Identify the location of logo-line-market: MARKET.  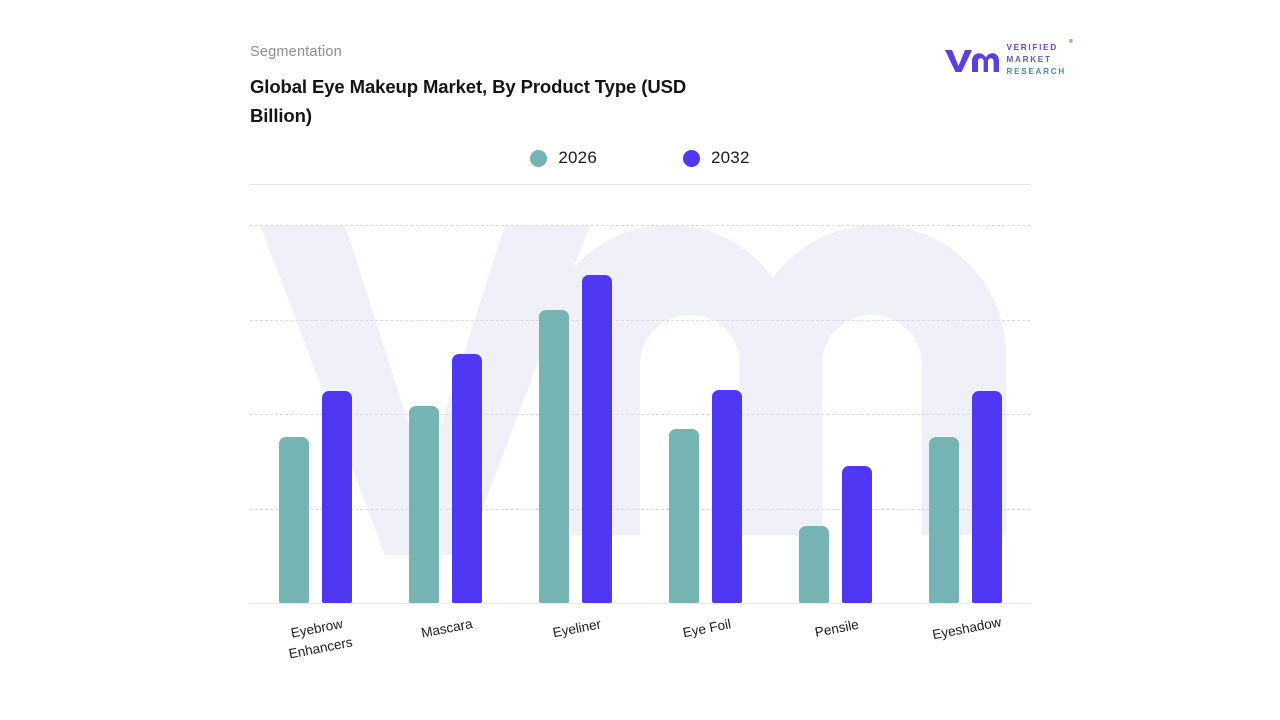
(1029, 59).